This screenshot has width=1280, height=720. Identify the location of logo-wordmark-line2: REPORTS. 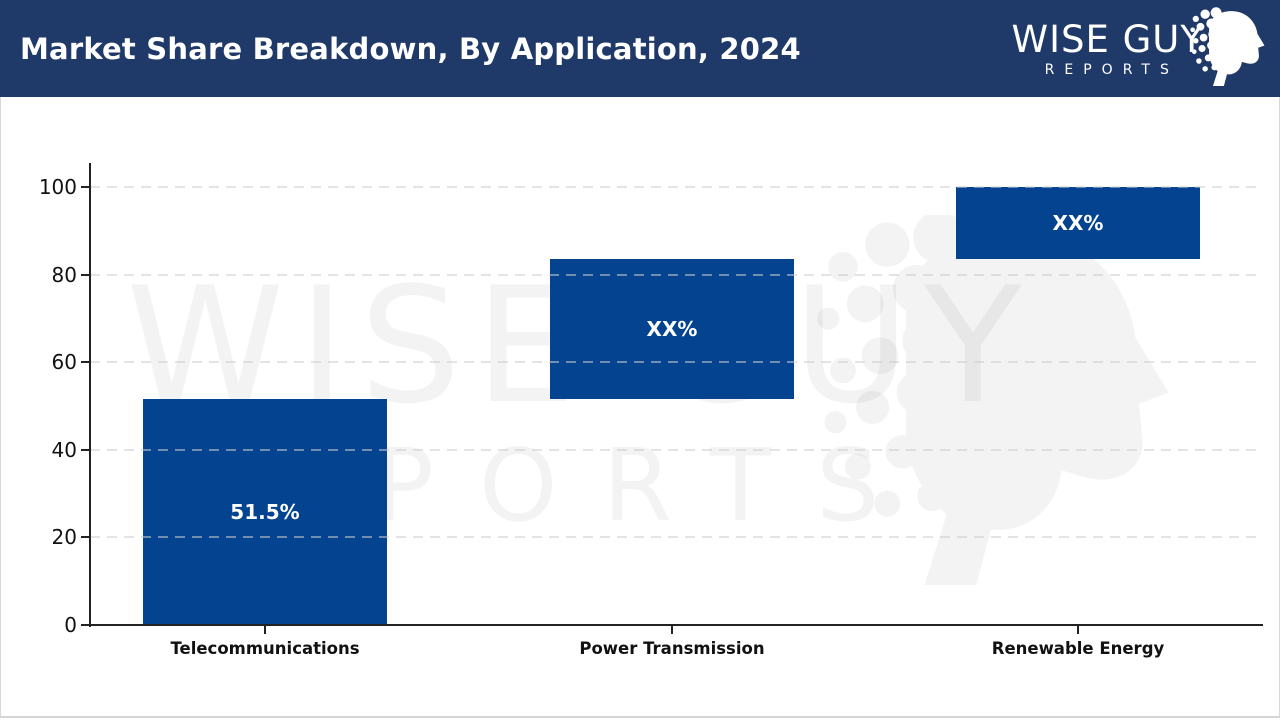
(1111, 69).